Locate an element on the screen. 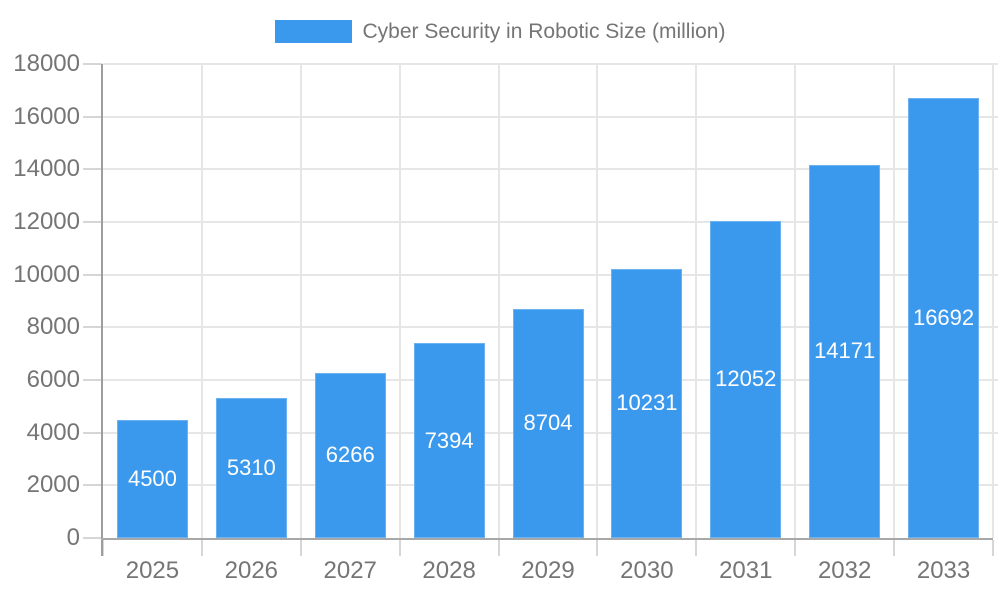 The width and height of the screenshot is (1000, 600). y-axis-tick-label: 14000 is located at coordinates (46, 169).